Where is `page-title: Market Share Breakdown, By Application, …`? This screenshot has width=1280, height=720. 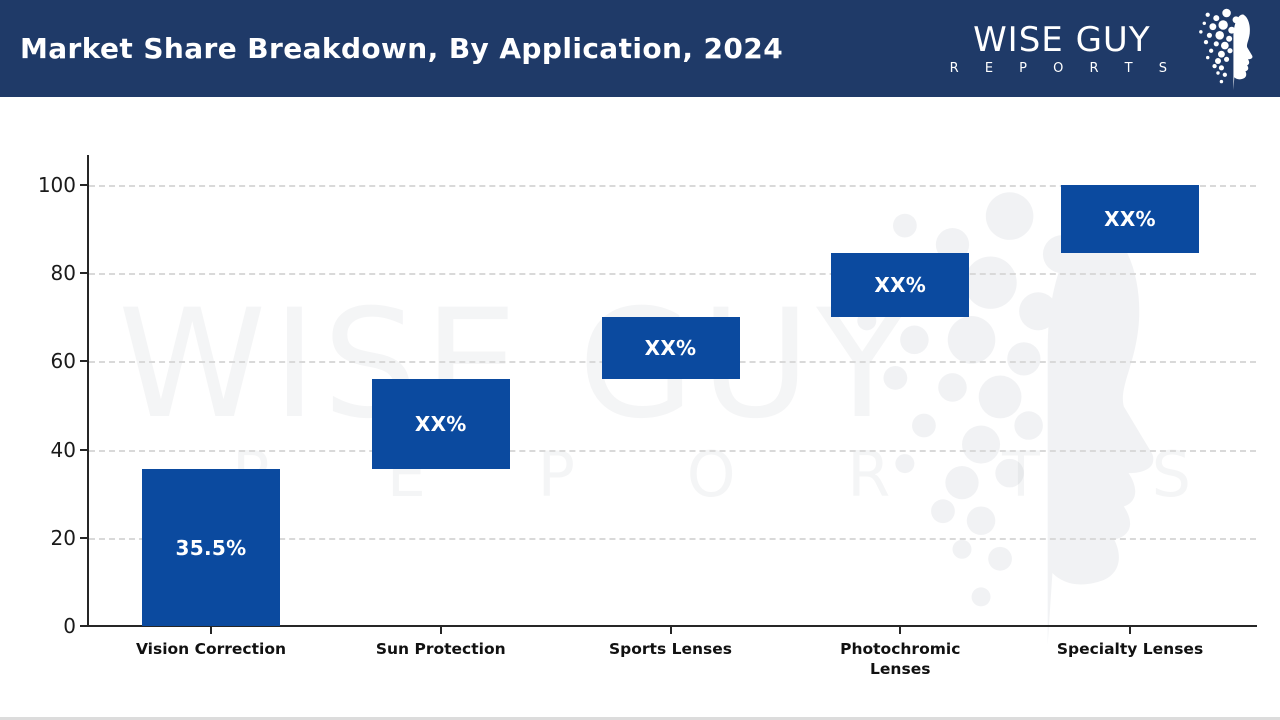 page-title: Market Share Breakdown, By Application, … is located at coordinates (402, 48).